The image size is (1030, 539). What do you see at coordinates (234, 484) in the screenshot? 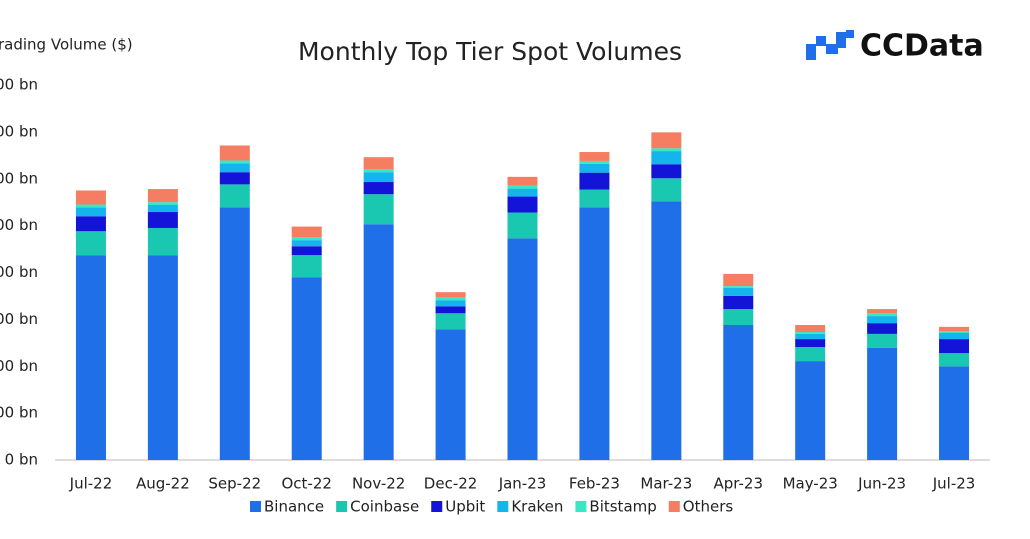
I see `x-tick-label: Sep-22` at bounding box center [234, 484].